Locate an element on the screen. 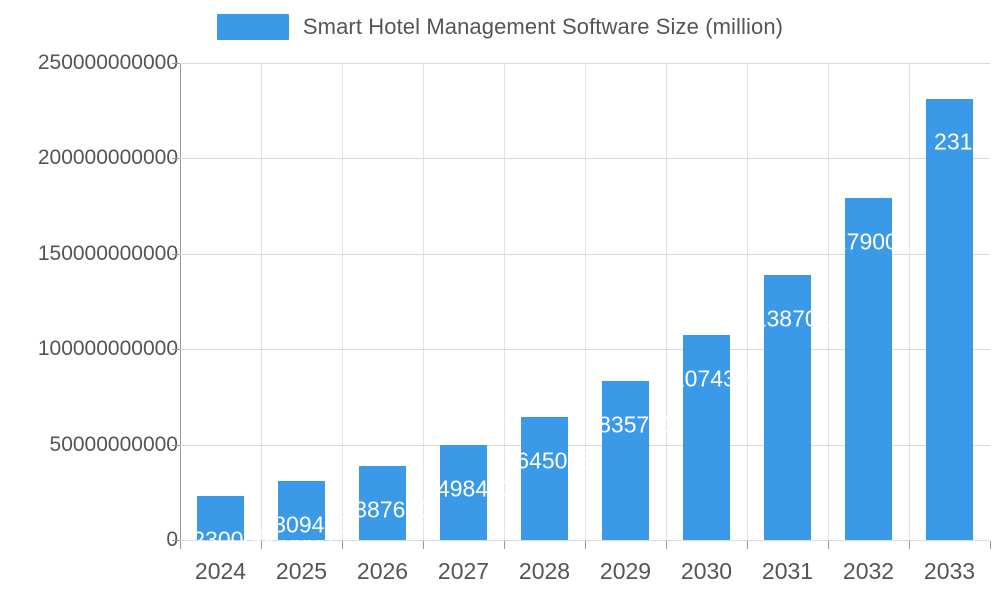 This screenshot has width=1000, height=600. x-axis-tick-label: 2025 is located at coordinates (301, 571).